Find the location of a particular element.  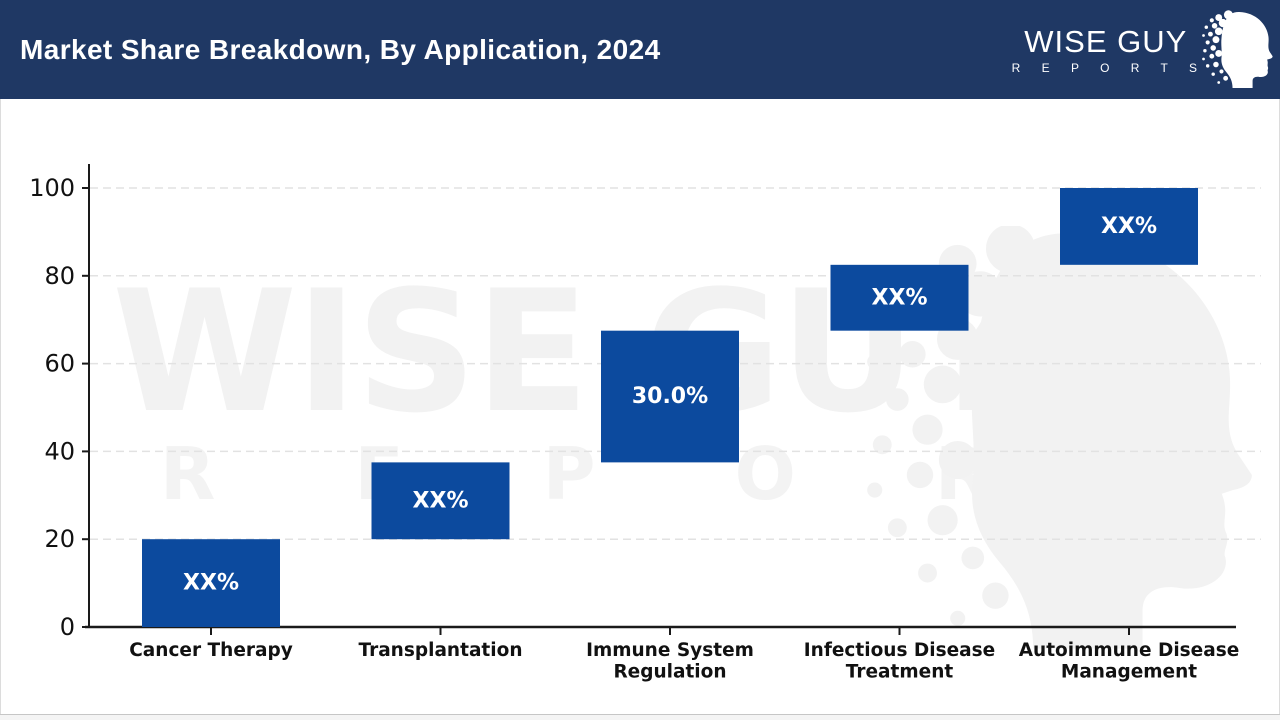

bar-cancer-therapy is located at coordinates (211, 583).